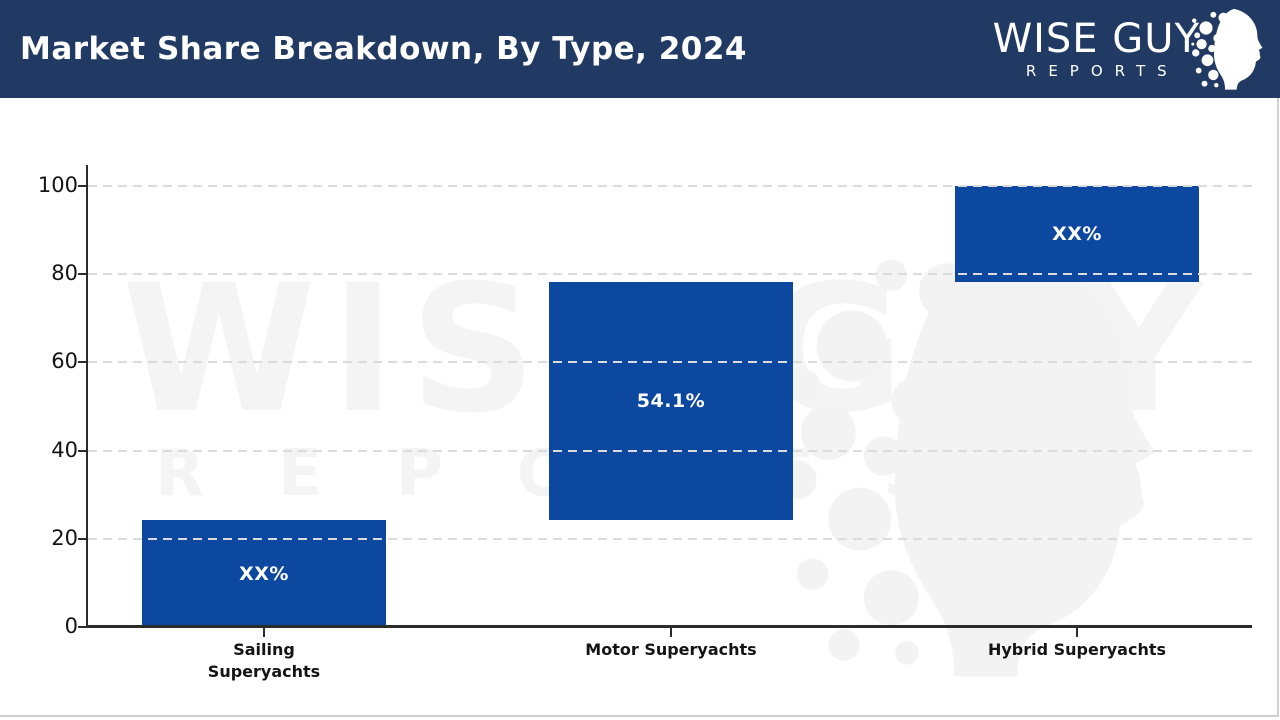  Describe the element at coordinates (57, 185) in the screenshot. I see `y-tick-label: 100` at that location.